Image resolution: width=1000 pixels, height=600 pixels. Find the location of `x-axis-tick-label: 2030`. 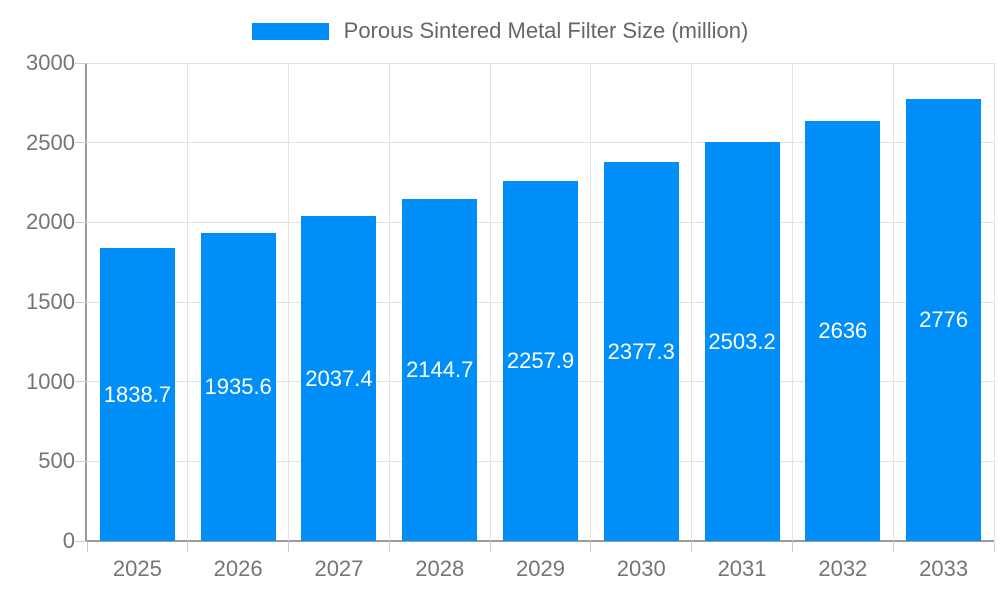

x-axis-tick-label: 2030 is located at coordinates (641, 568).